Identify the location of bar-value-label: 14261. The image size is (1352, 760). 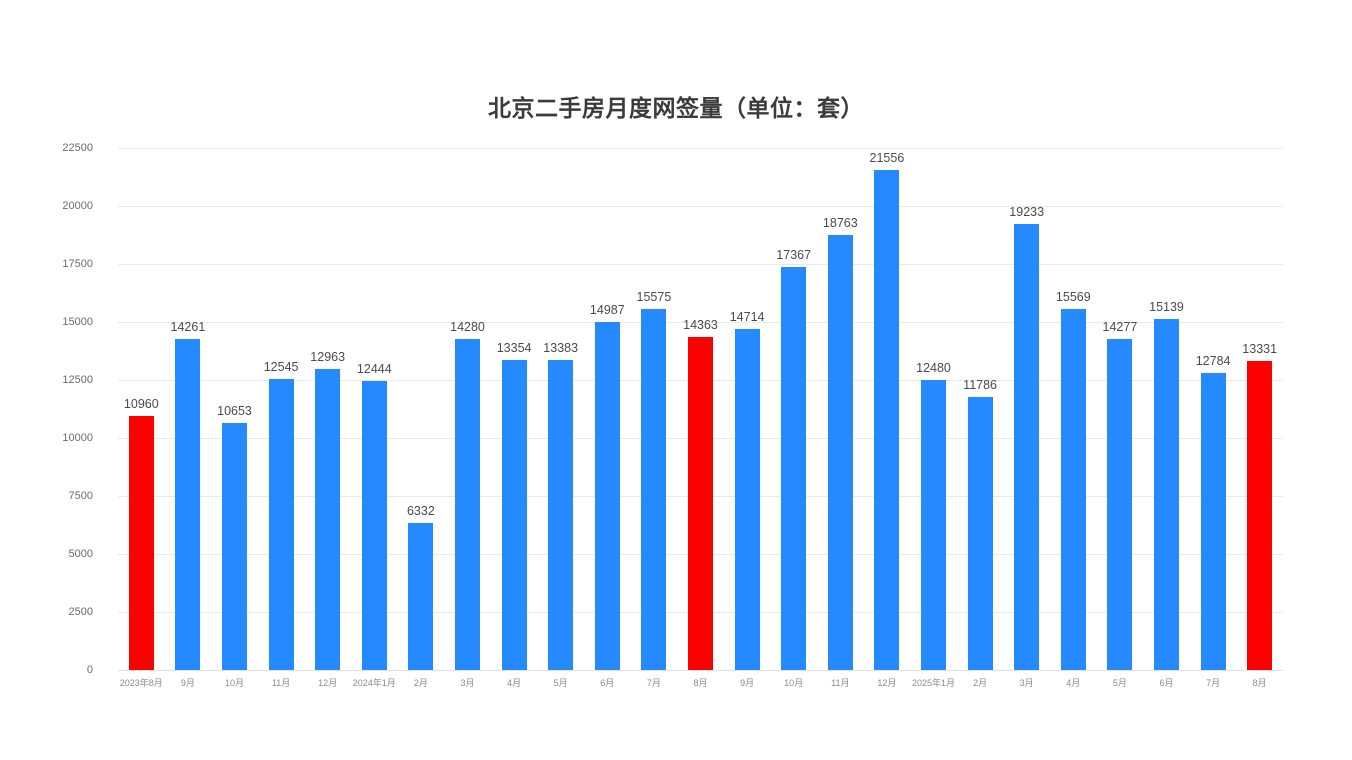
(188, 327).